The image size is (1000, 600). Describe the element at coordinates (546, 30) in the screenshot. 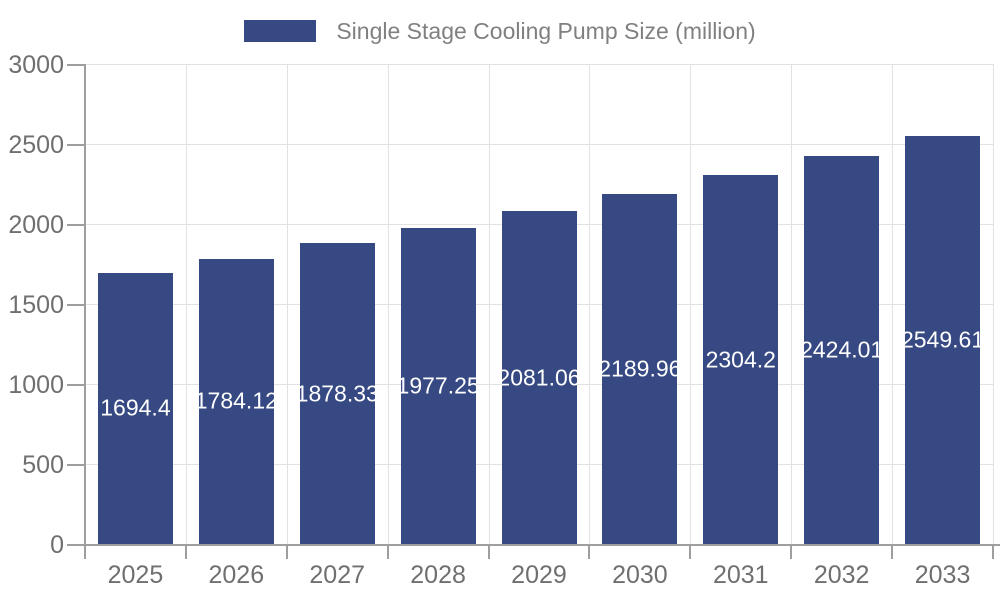

I see `legend-label: Single Stage Cooling Pump Size (million)` at that location.